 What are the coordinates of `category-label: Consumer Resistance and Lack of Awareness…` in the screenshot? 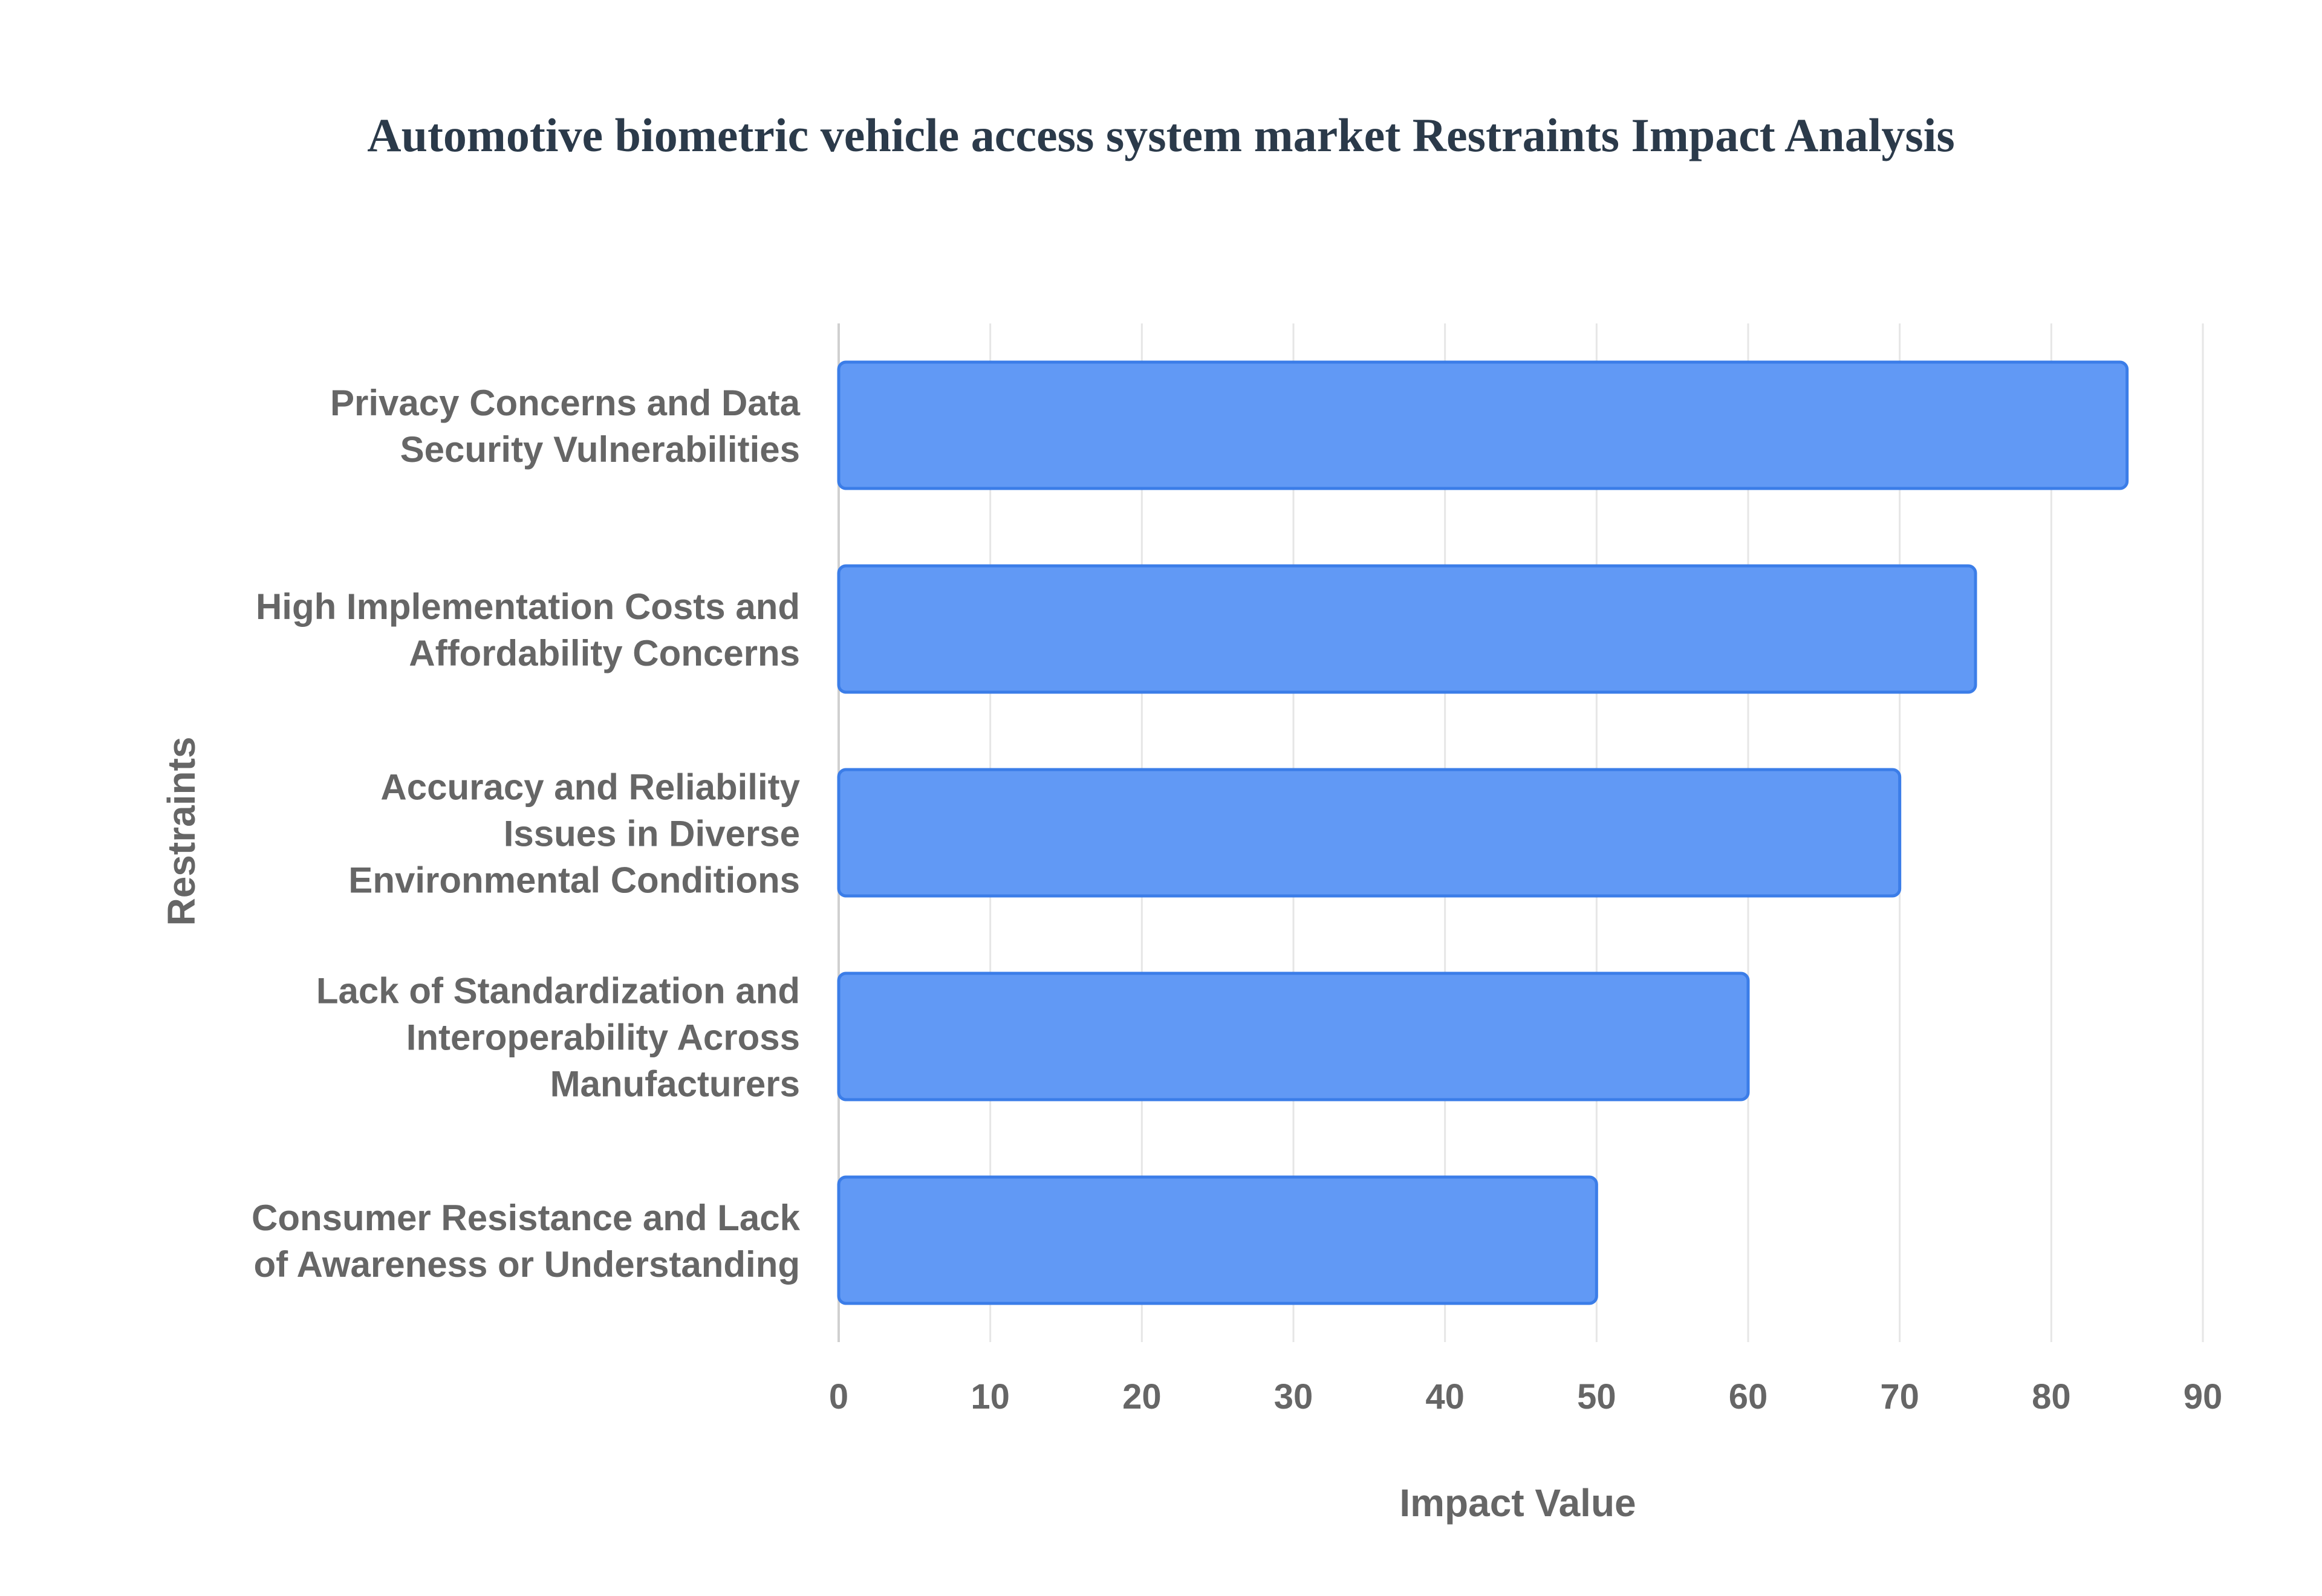 It's located at (526, 1241).